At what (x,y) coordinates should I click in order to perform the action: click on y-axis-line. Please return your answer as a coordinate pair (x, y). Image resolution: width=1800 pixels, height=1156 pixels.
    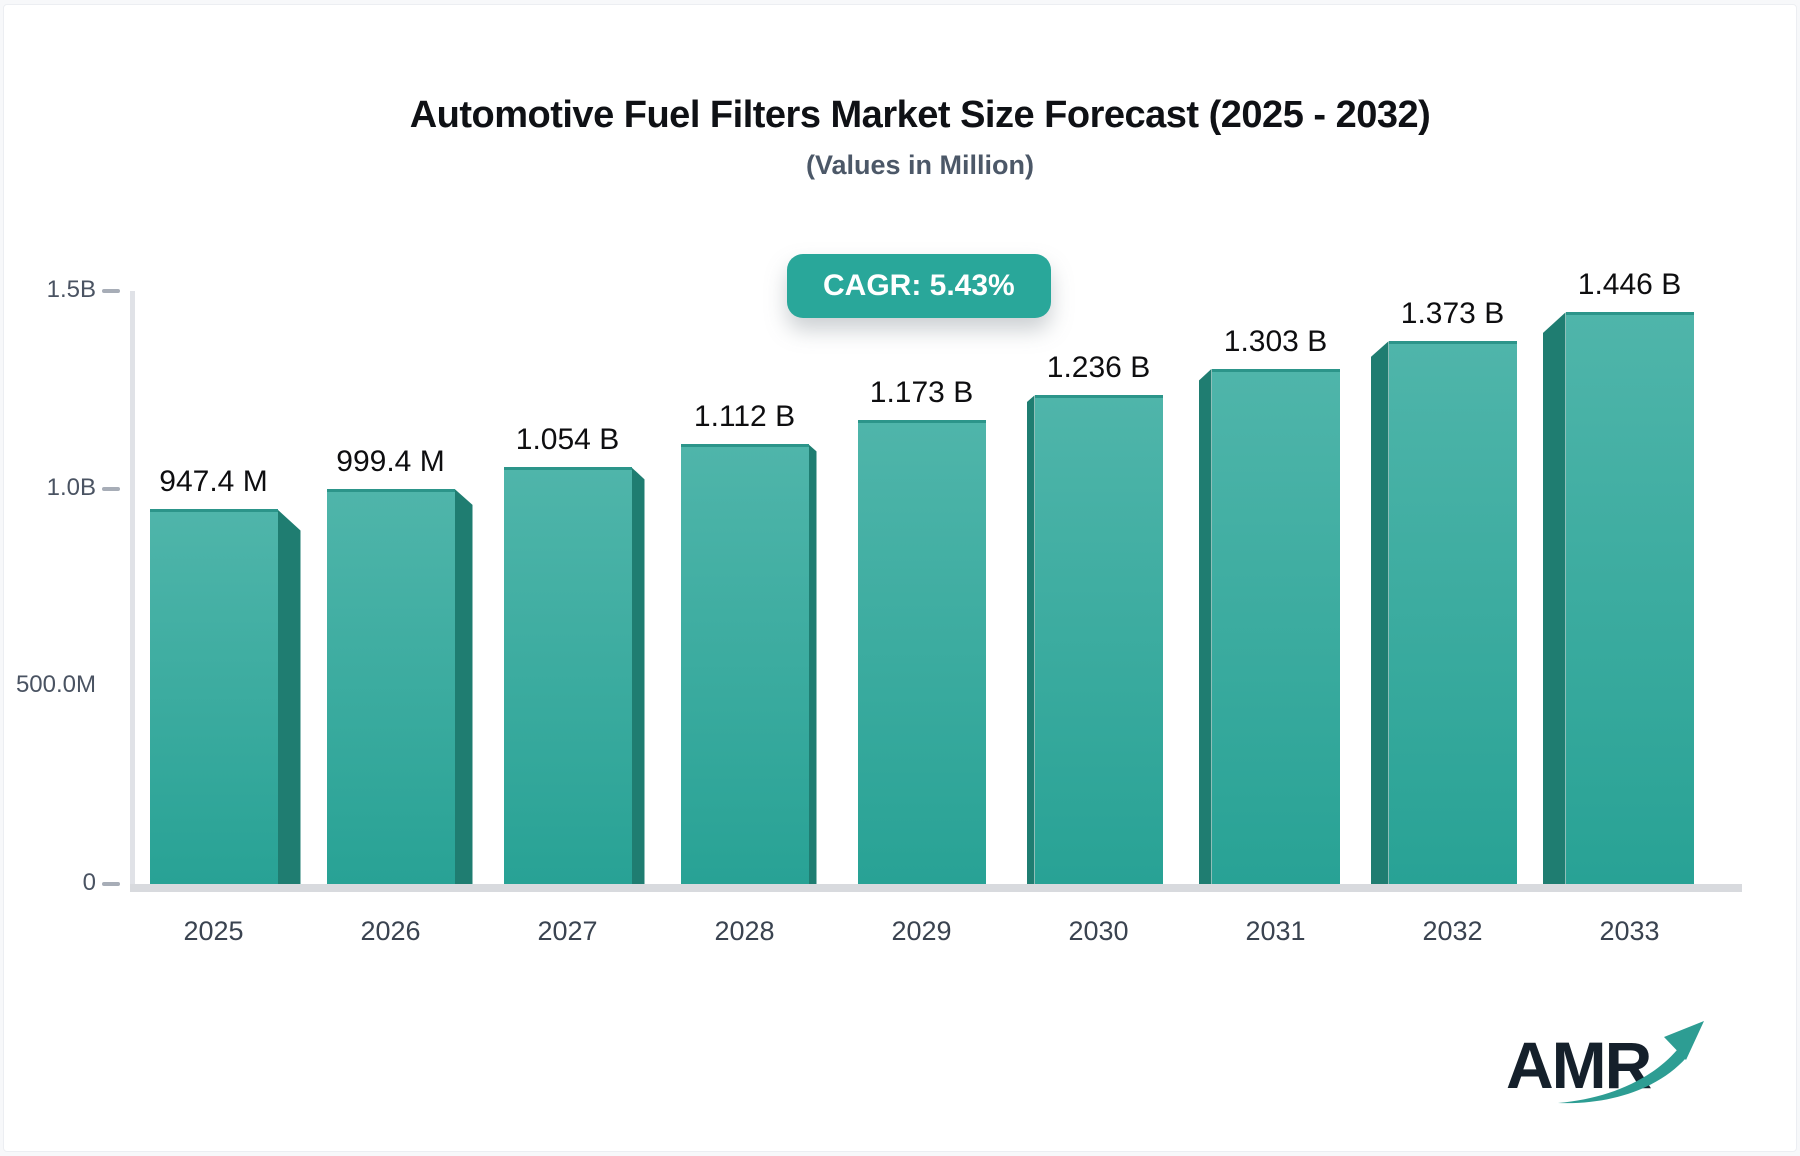
    Looking at the image, I should click on (132, 591).